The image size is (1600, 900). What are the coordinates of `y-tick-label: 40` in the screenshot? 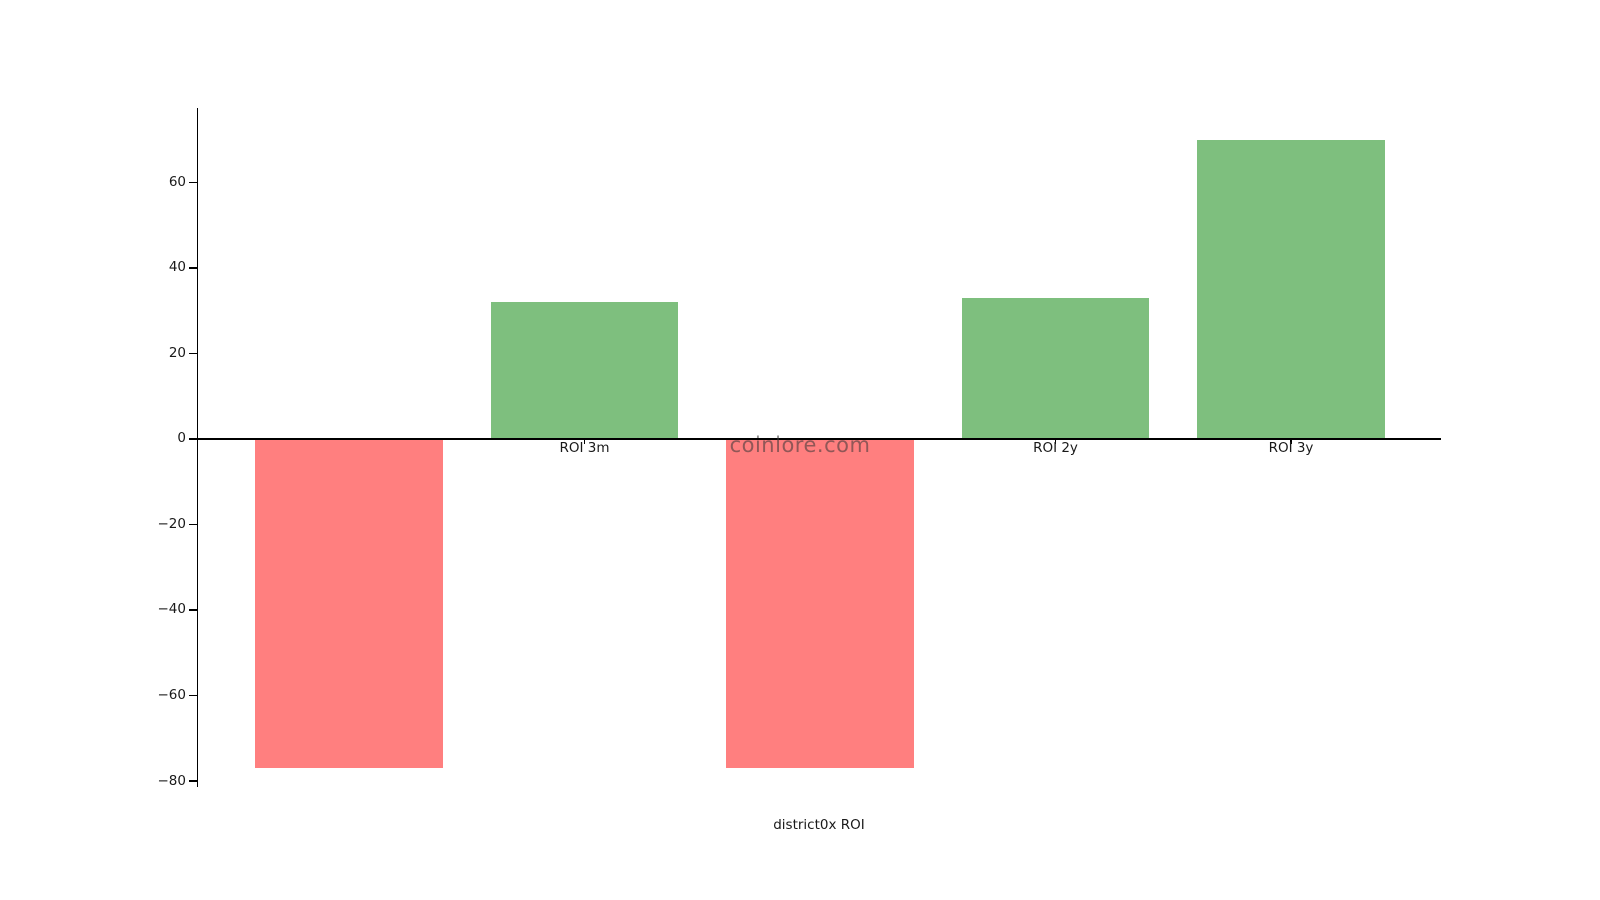 It's located at (177, 267).